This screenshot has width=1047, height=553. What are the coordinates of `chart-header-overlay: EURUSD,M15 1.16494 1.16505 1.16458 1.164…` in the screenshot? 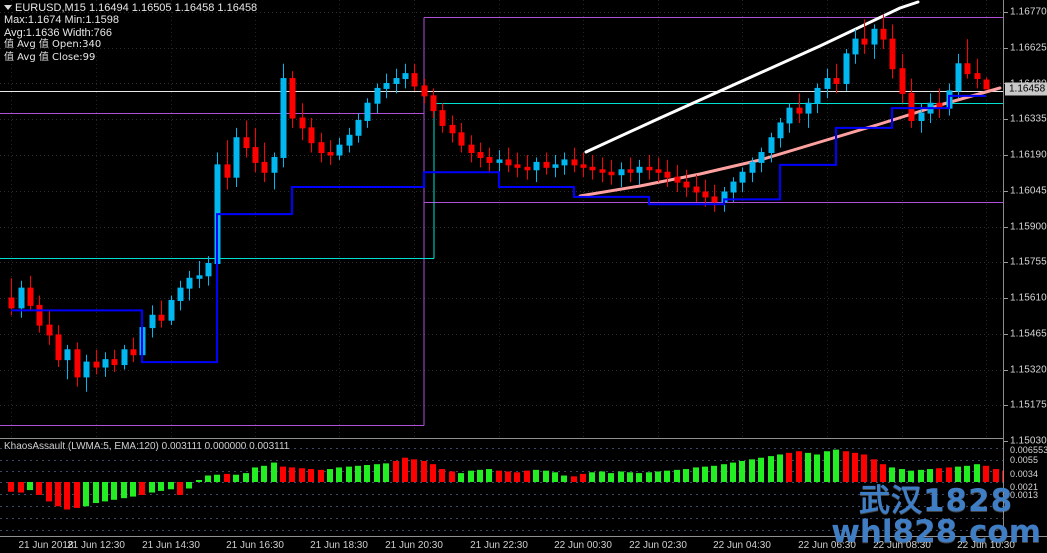 It's located at (130, 33).